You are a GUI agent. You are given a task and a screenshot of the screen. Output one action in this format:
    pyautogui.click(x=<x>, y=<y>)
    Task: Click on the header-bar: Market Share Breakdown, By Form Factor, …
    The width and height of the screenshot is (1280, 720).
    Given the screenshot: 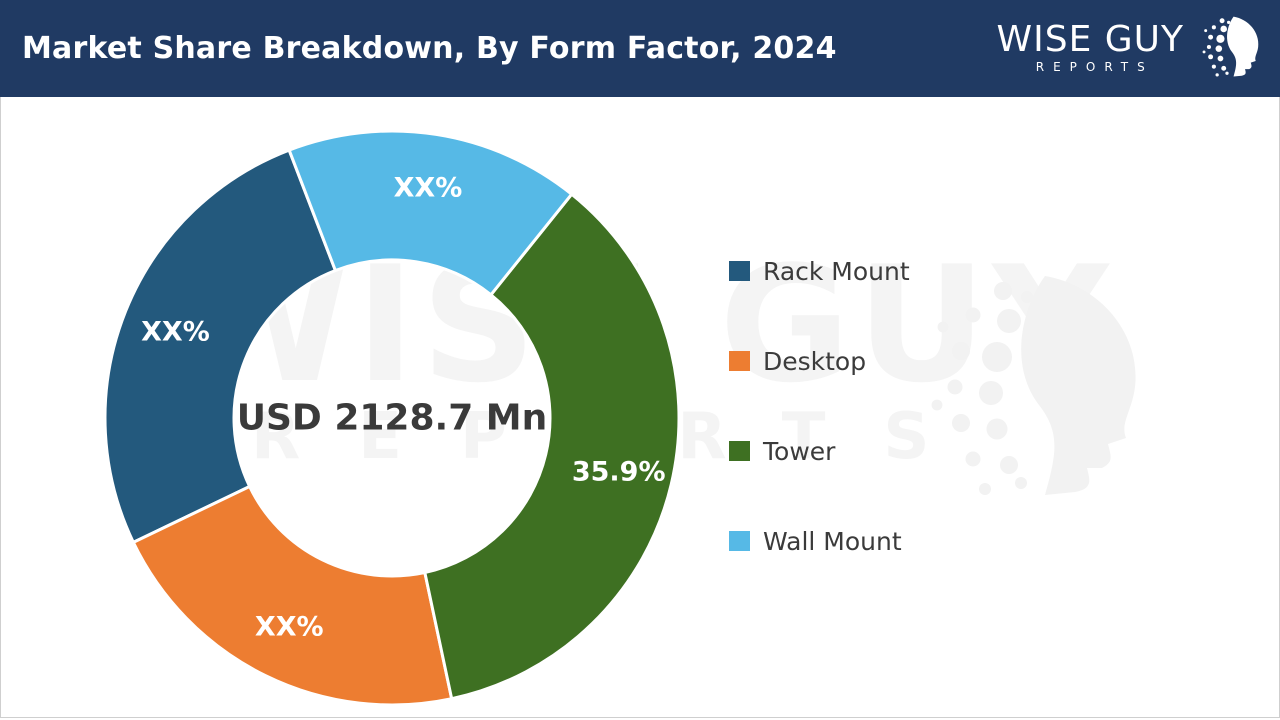 What is the action you would take?
    pyautogui.click(x=640, y=48)
    